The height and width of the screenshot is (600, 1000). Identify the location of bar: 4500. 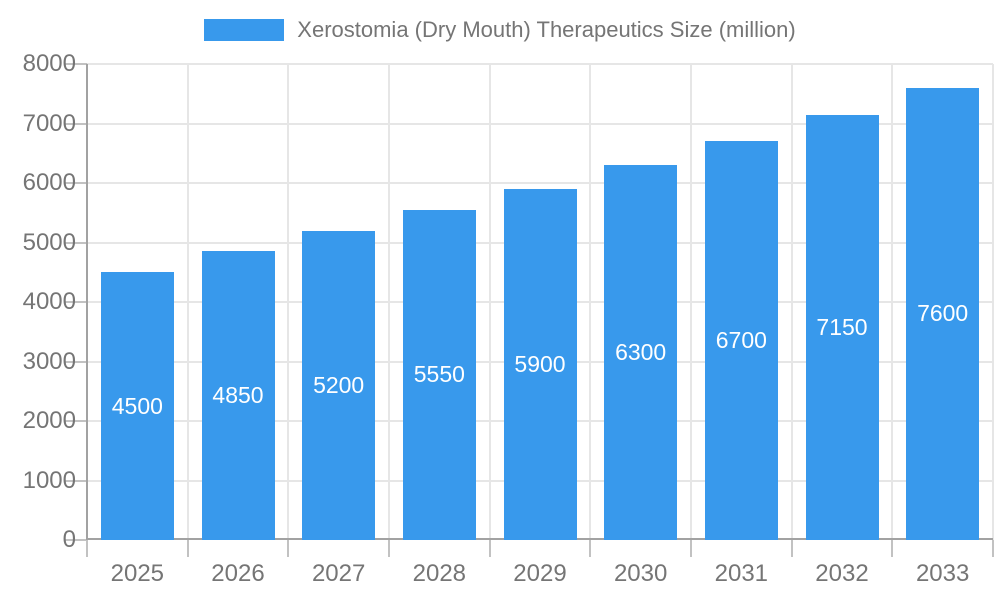
(137, 406).